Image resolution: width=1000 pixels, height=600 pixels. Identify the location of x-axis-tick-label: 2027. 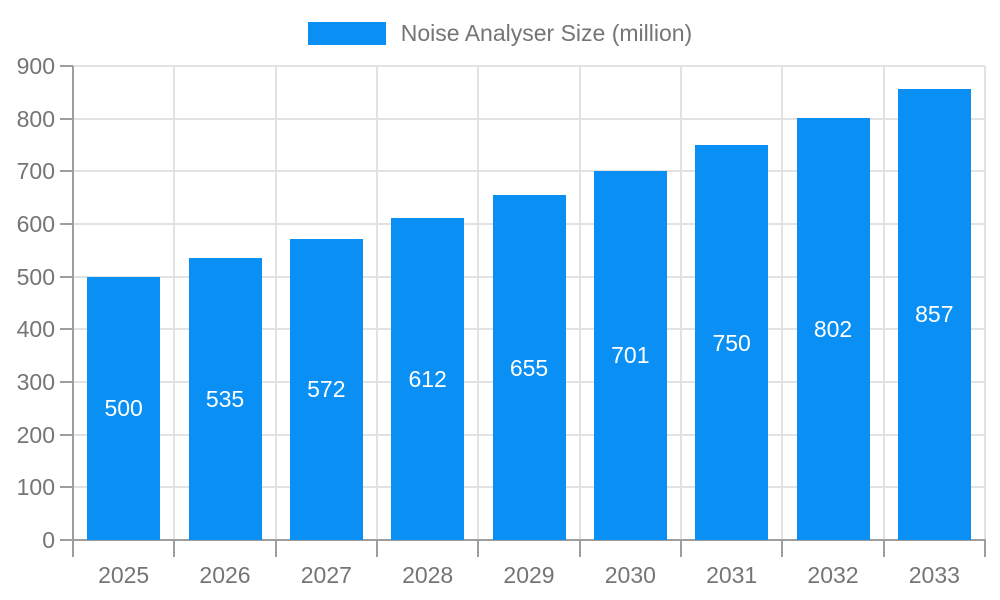
(326, 575).